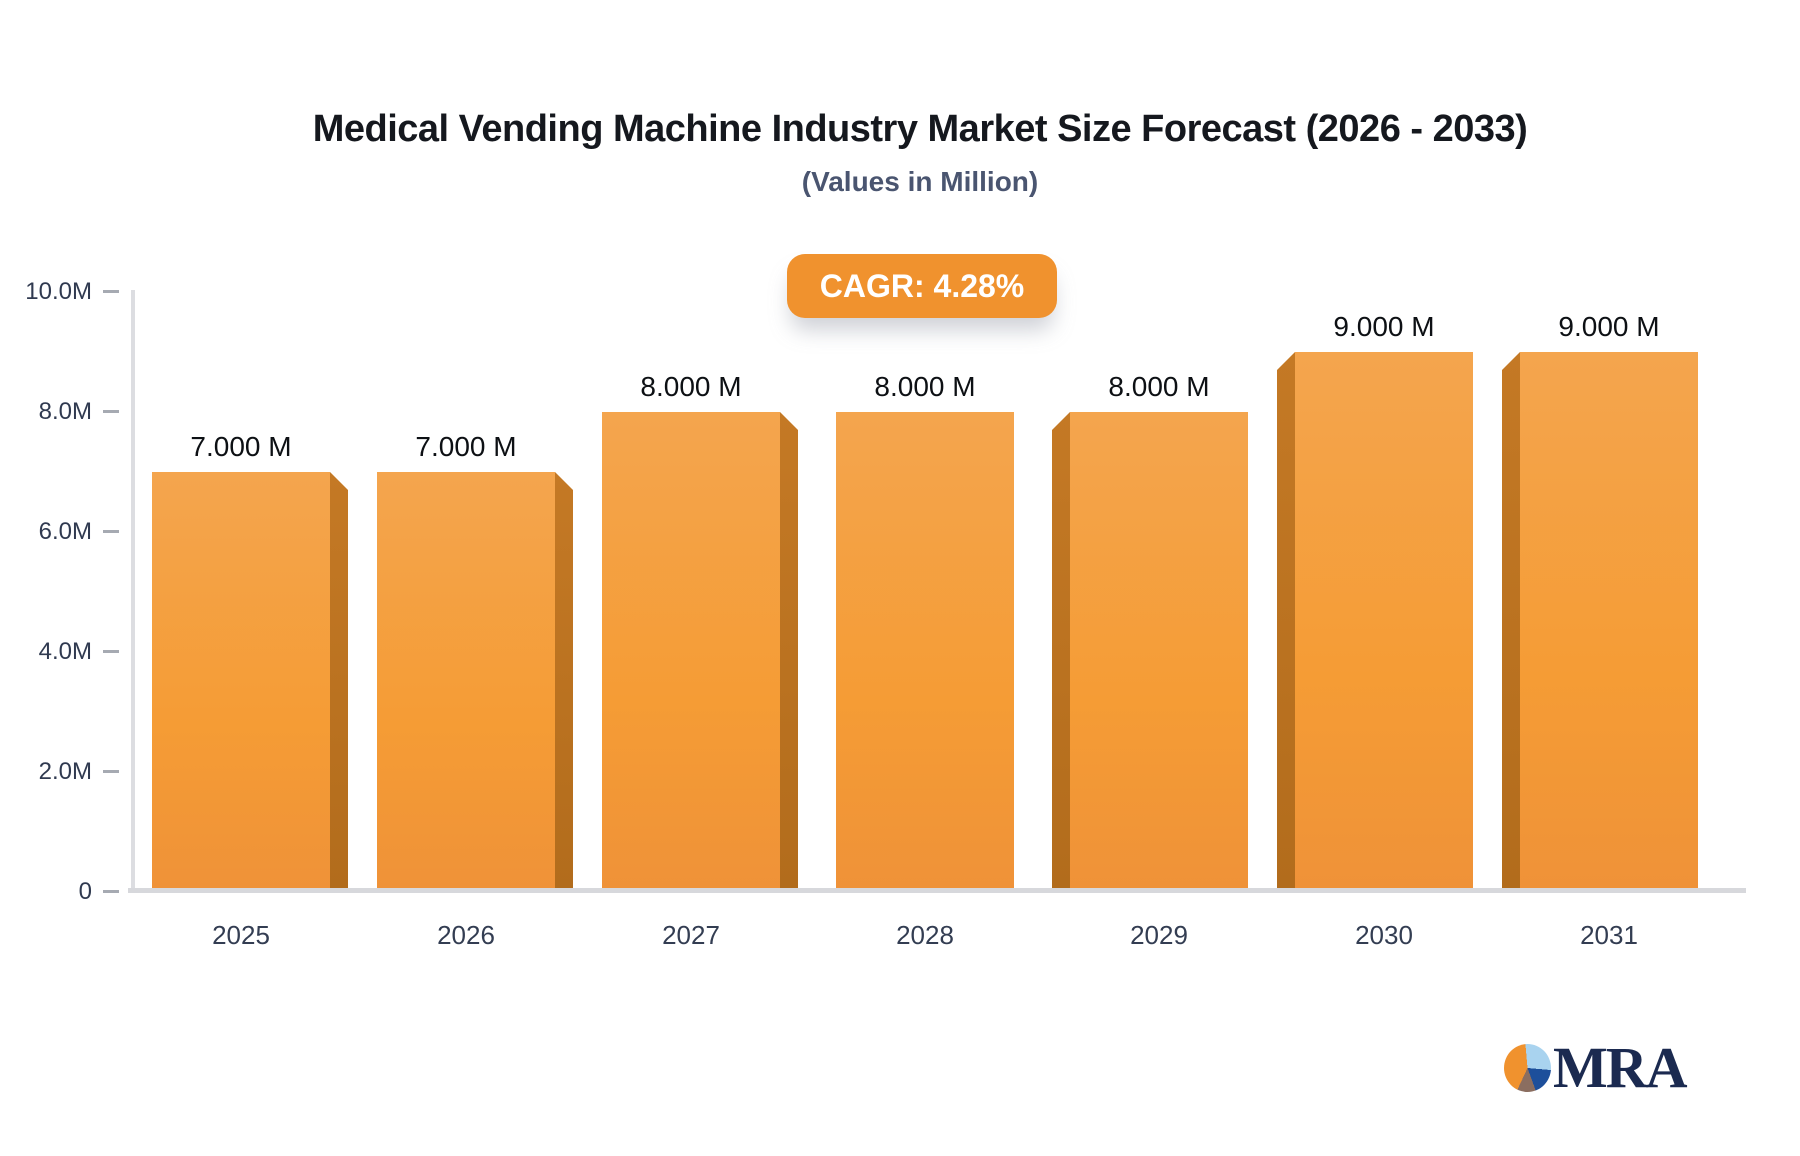 Image resolution: width=1800 pixels, height=1156 pixels. What do you see at coordinates (133, 590) in the screenshot?
I see `y-axis-line` at bounding box center [133, 590].